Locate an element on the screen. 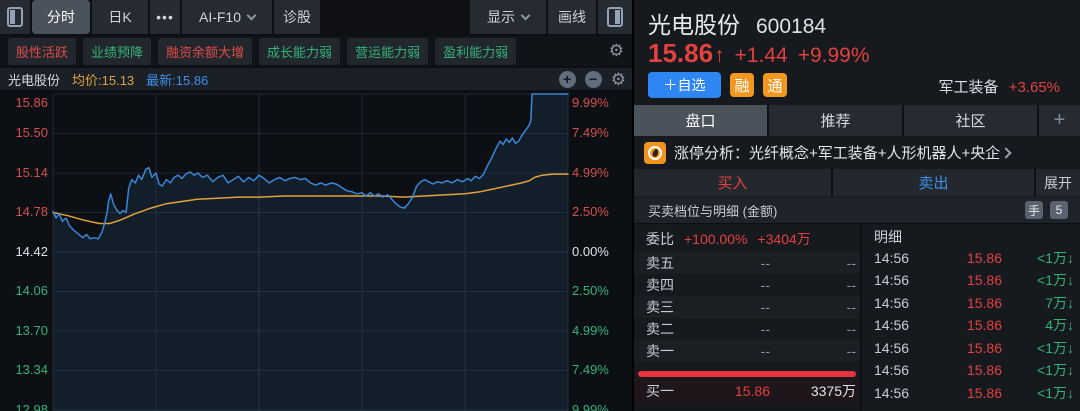 Image resolution: width=1080 pixels, height=411 pixels. weibi-label: 委比 is located at coordinates (660, 238).